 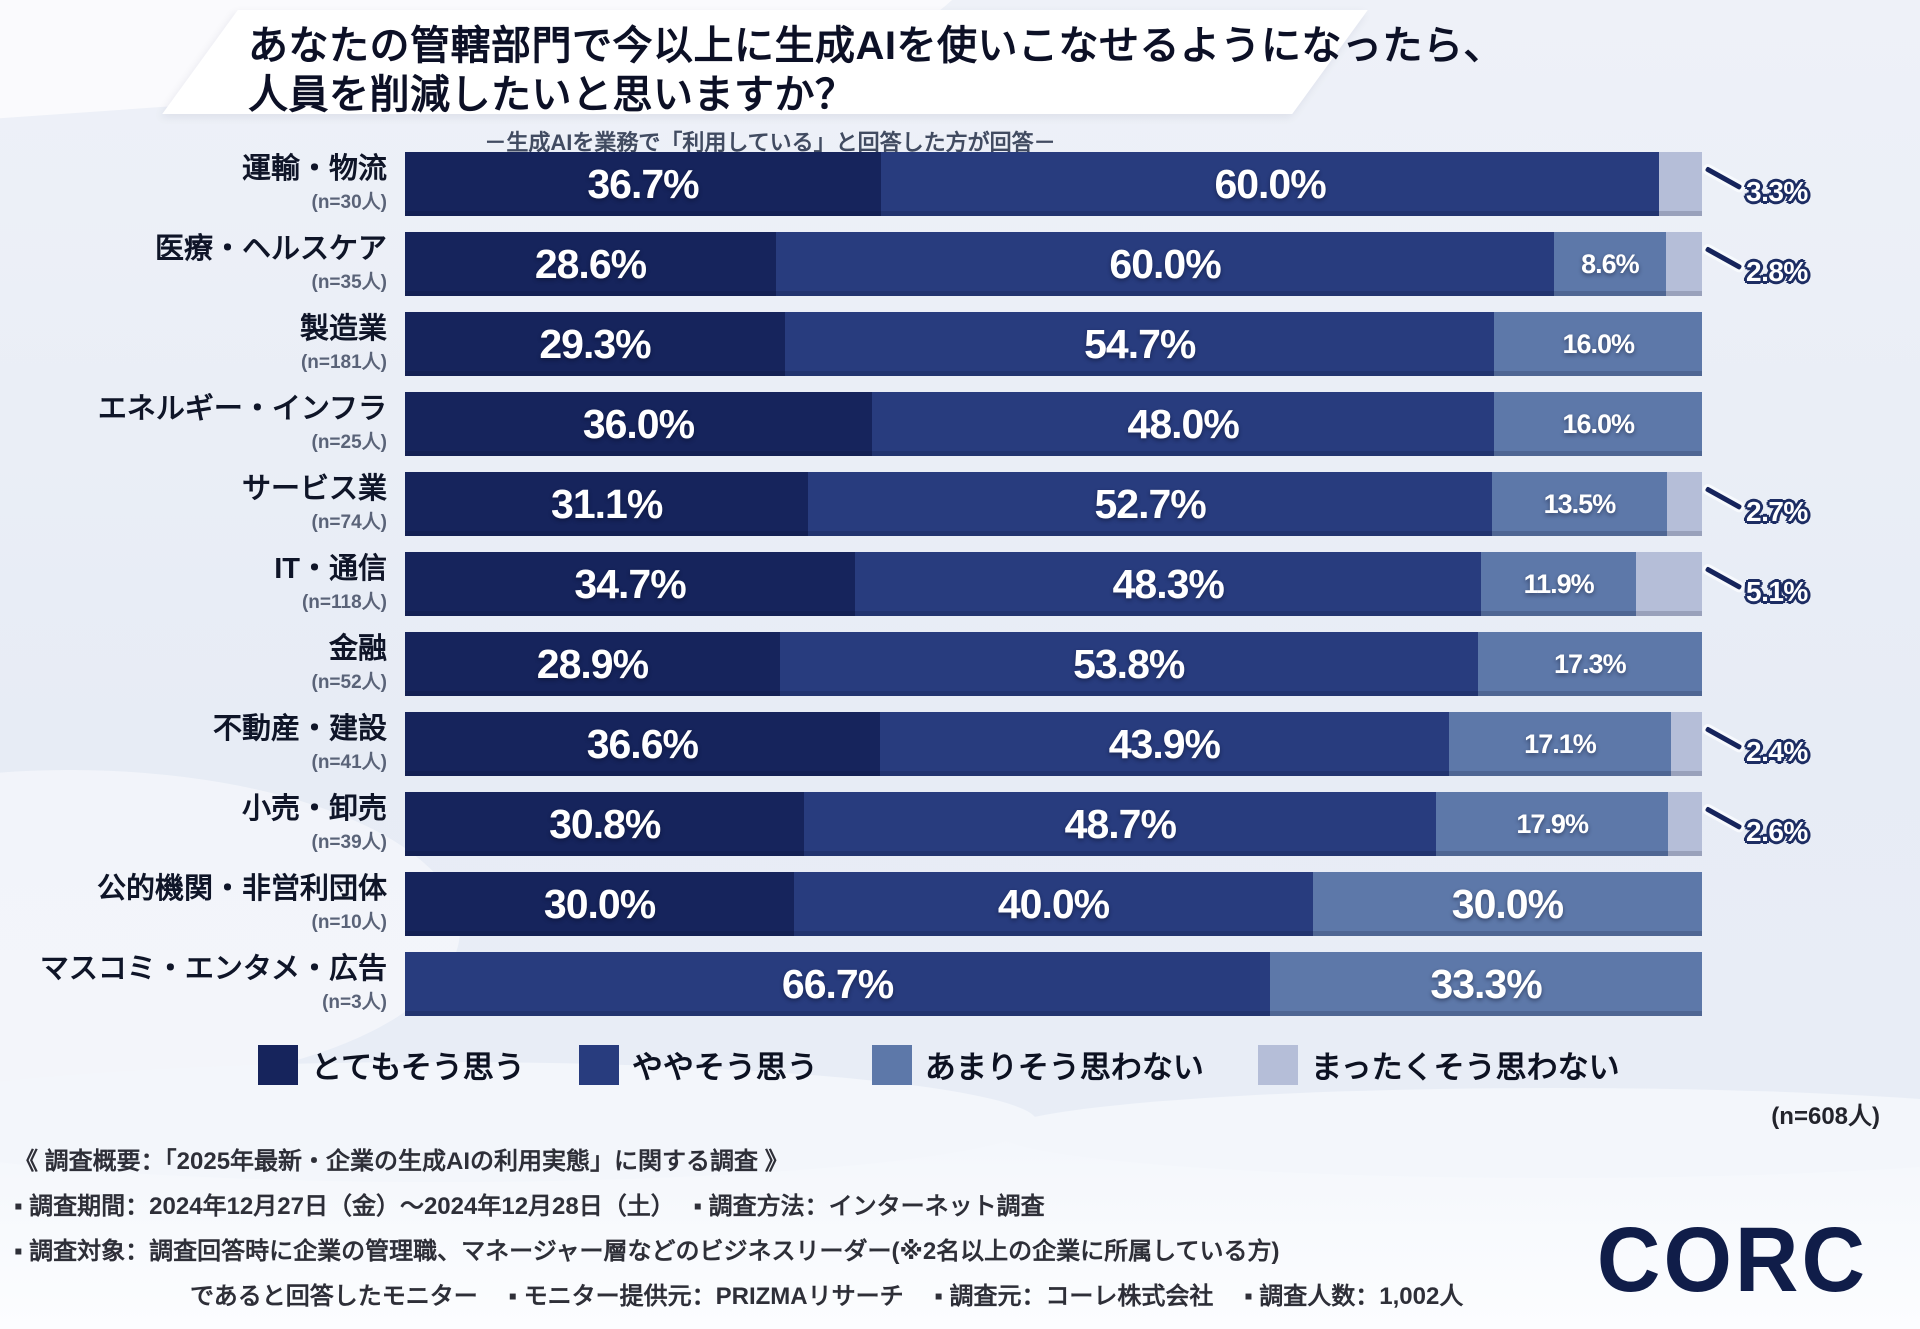 I want to click on legend-label: ややそう思う, so click(x=724, y=1067).